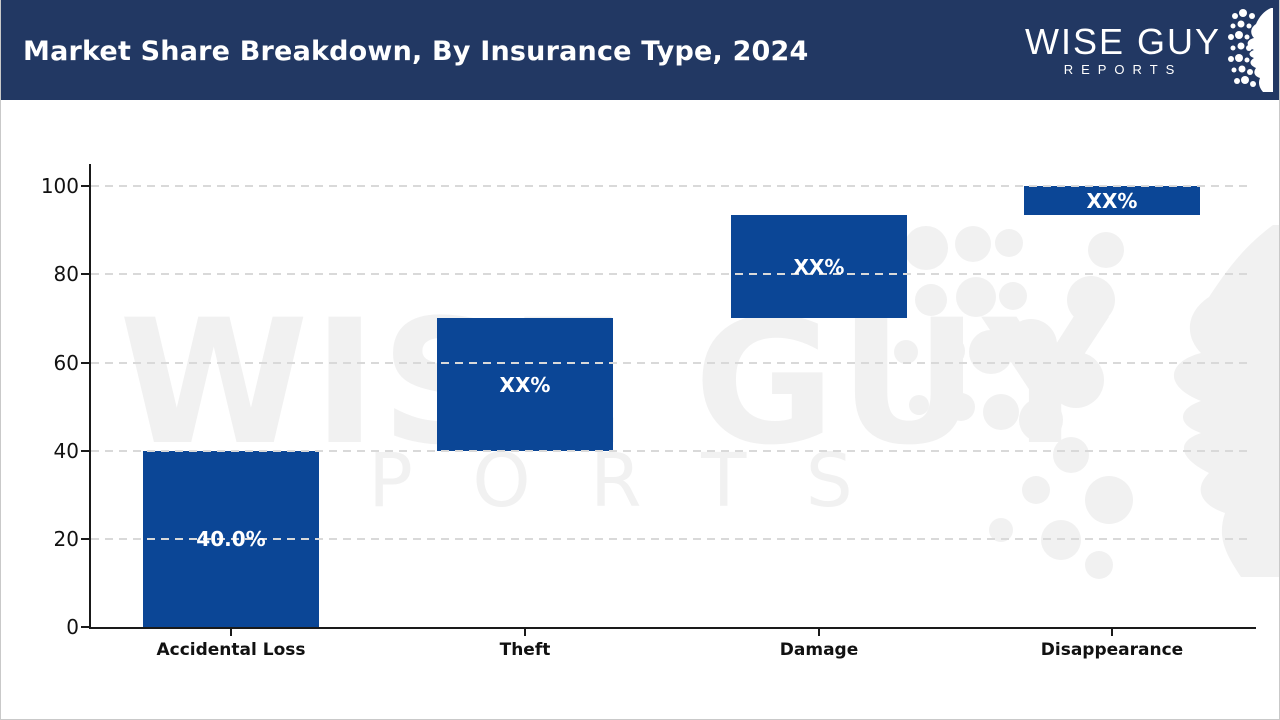 This screenshot has height=720, width=1280. What do you see at coordinates (66, 450) in the screenshot?
I see `y-tick-label-40: 40` at bounding box center [66, 450].